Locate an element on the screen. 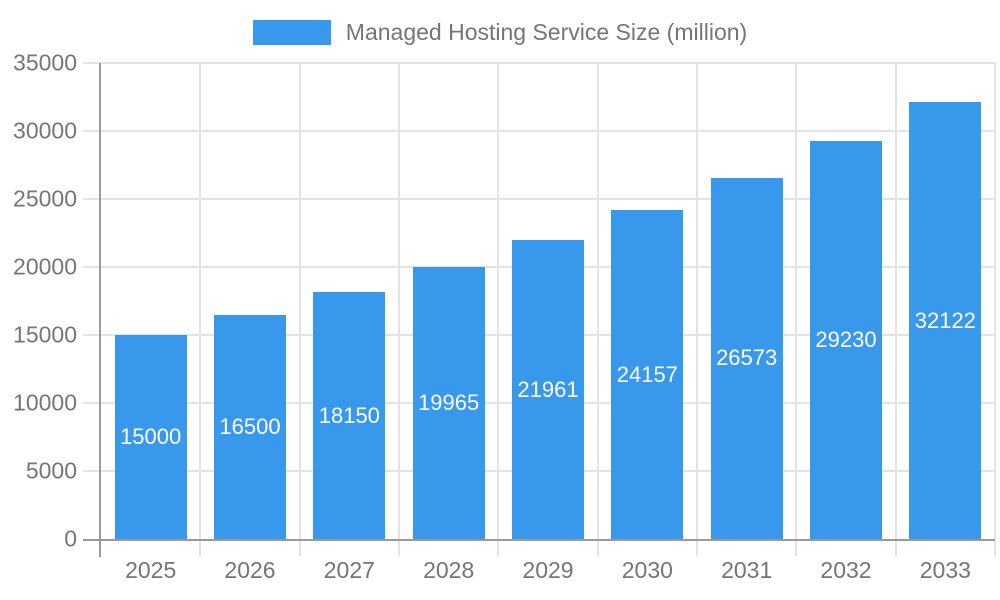 The width and height of the screenshot is (1000, 600). bar-value-label: 26573 is located at coordinates (747, 358).